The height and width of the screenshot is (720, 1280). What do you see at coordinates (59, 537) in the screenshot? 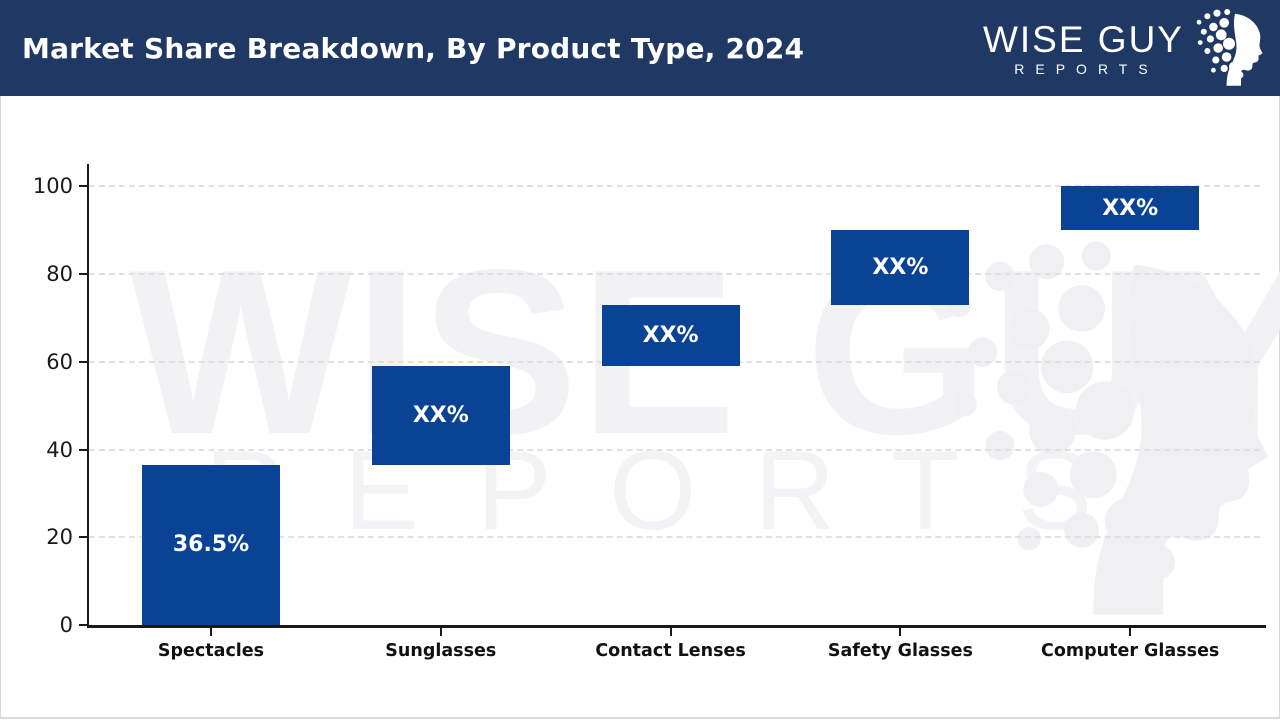
I see `y-tick-label-20: 20` at bounding box center [59, 537].